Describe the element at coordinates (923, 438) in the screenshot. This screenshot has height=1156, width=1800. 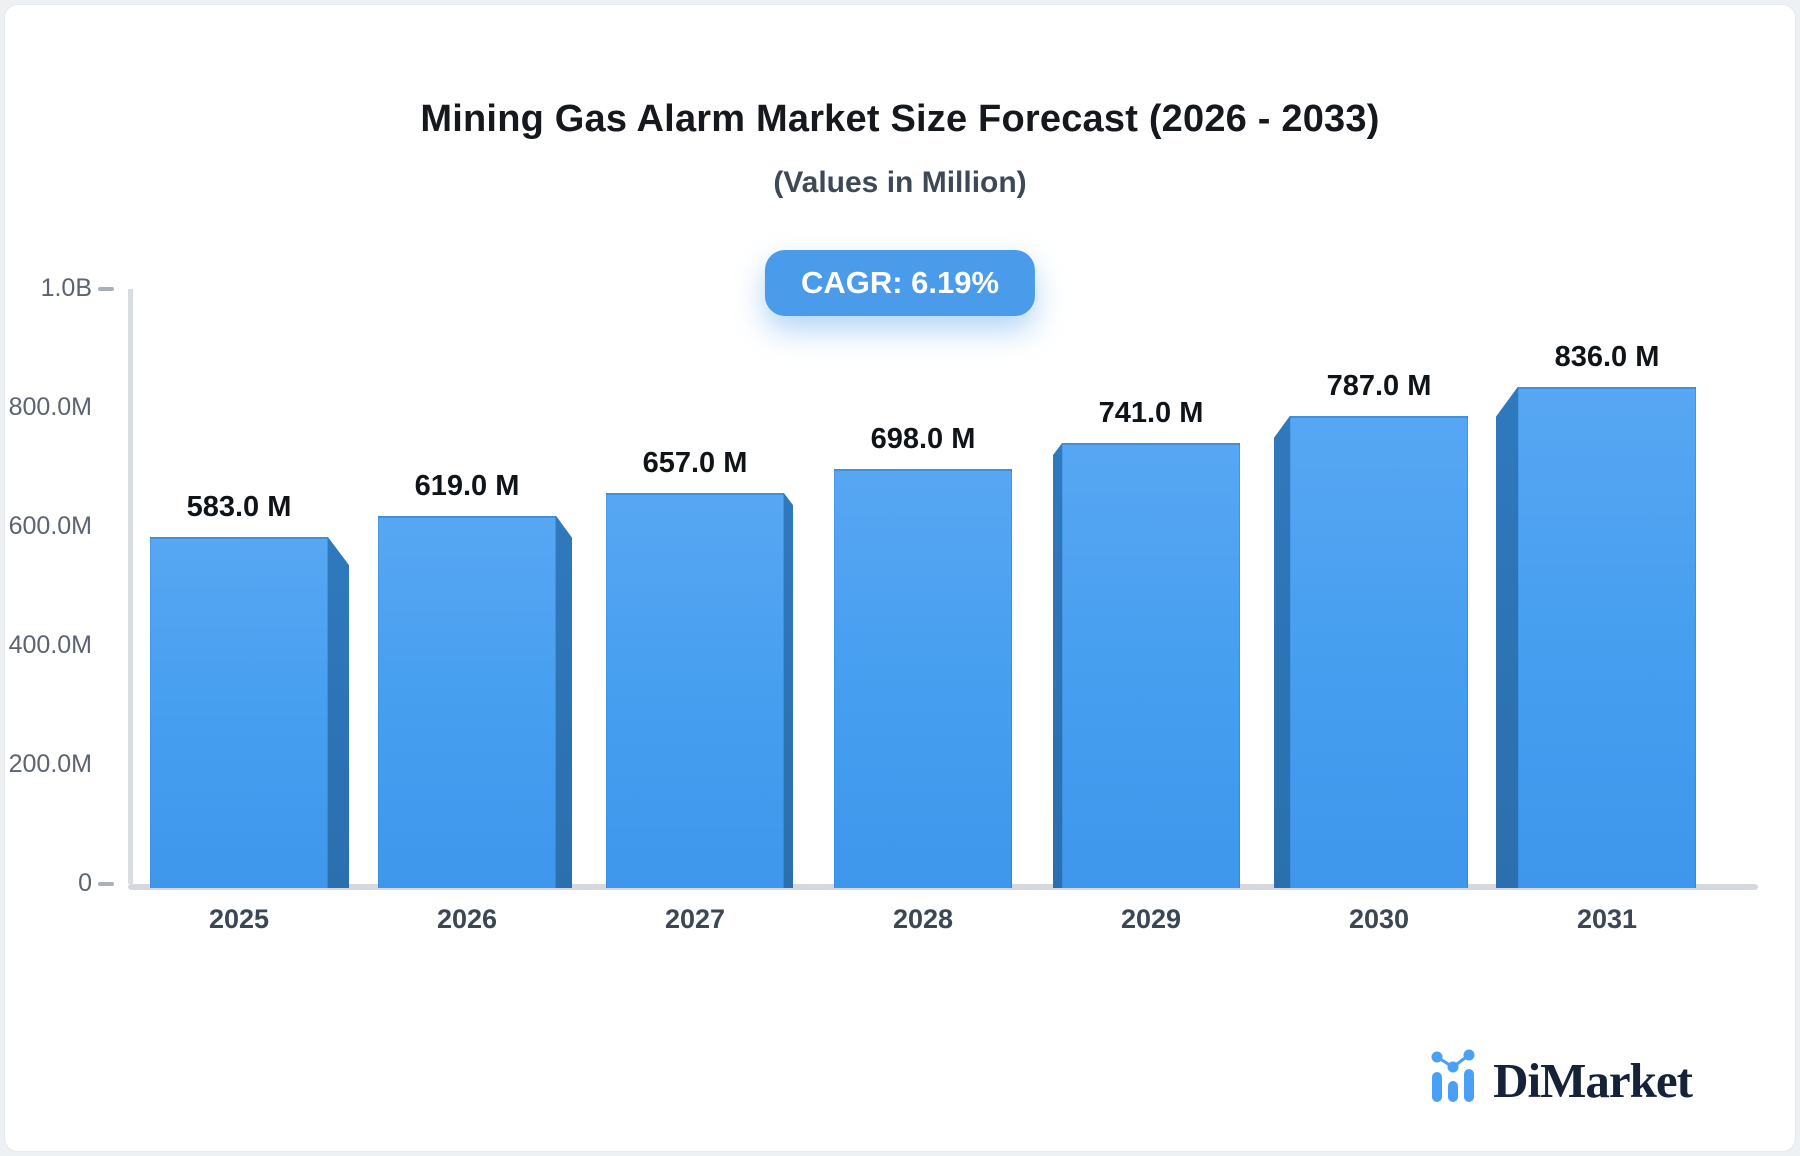
I see `bar-value-label: 698.0 M` at that location.